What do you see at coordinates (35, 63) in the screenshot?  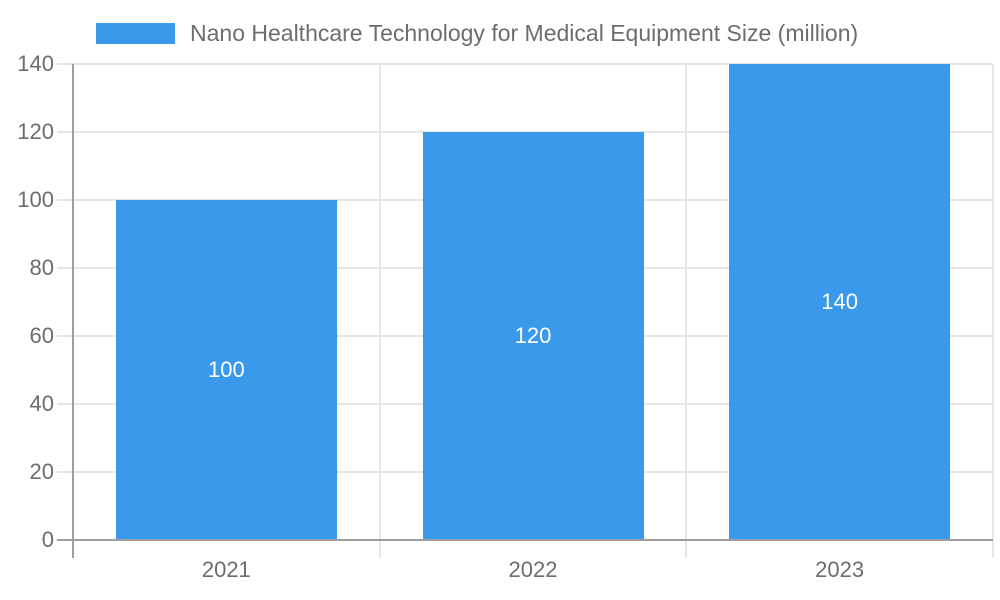 I see `y-axis-tick-label: 140` at bounding box center [35, 63].